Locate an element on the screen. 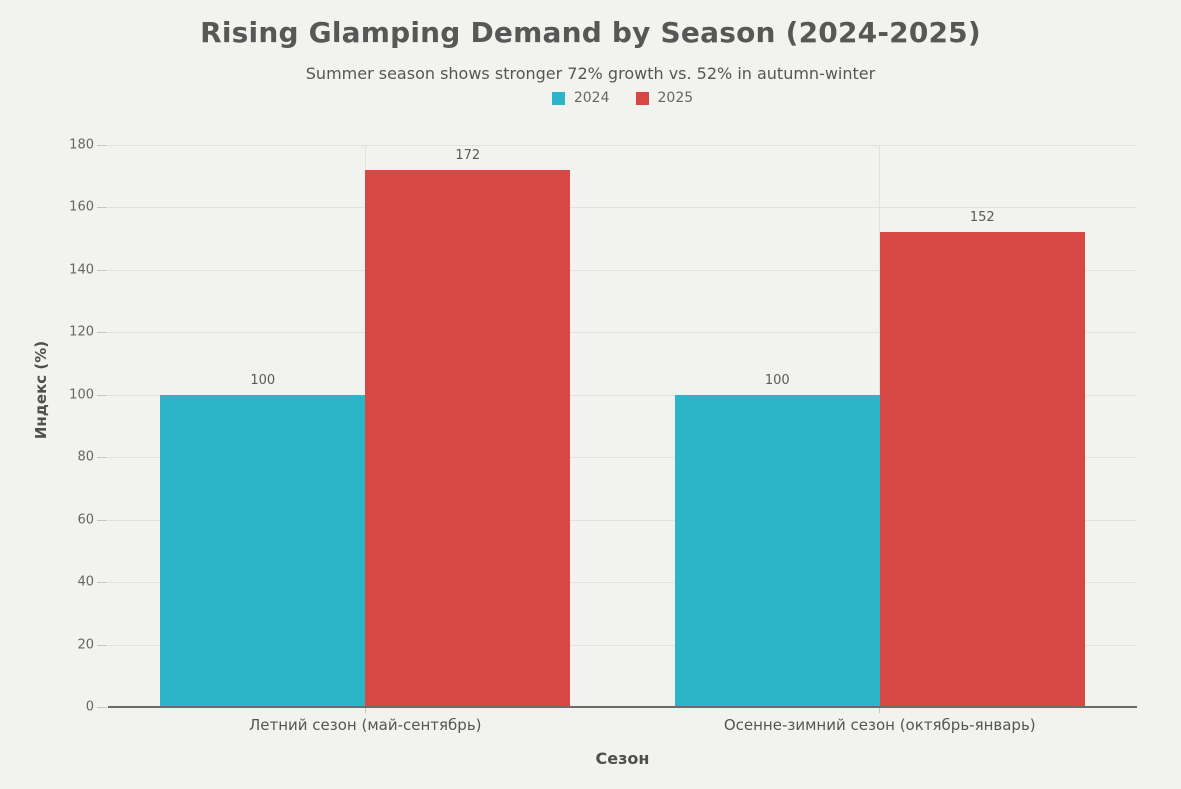 This screenshot has height=789, width=1181. category-label-2: Осенне-зимний сезон (октябрь-январь) is located at coordinates (879, 725).